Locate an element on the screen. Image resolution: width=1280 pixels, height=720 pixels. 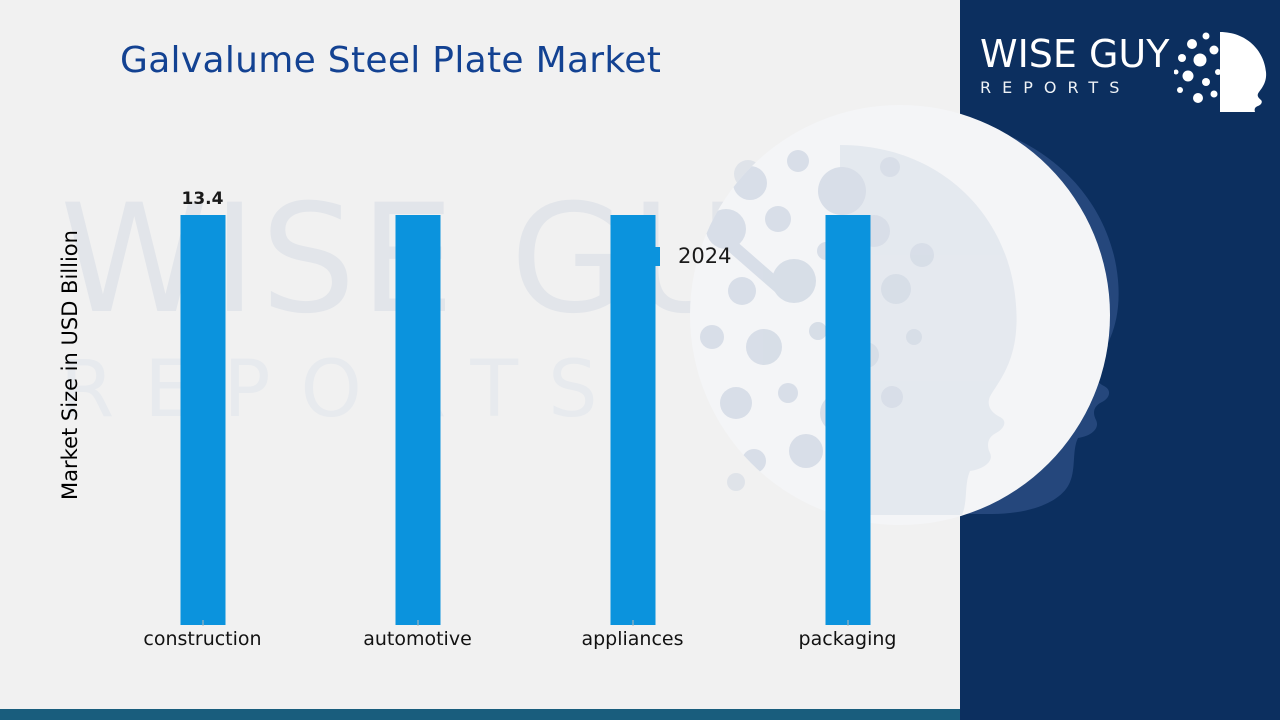
legend-label-2024: 2024 is located at coordinates (705, 256).